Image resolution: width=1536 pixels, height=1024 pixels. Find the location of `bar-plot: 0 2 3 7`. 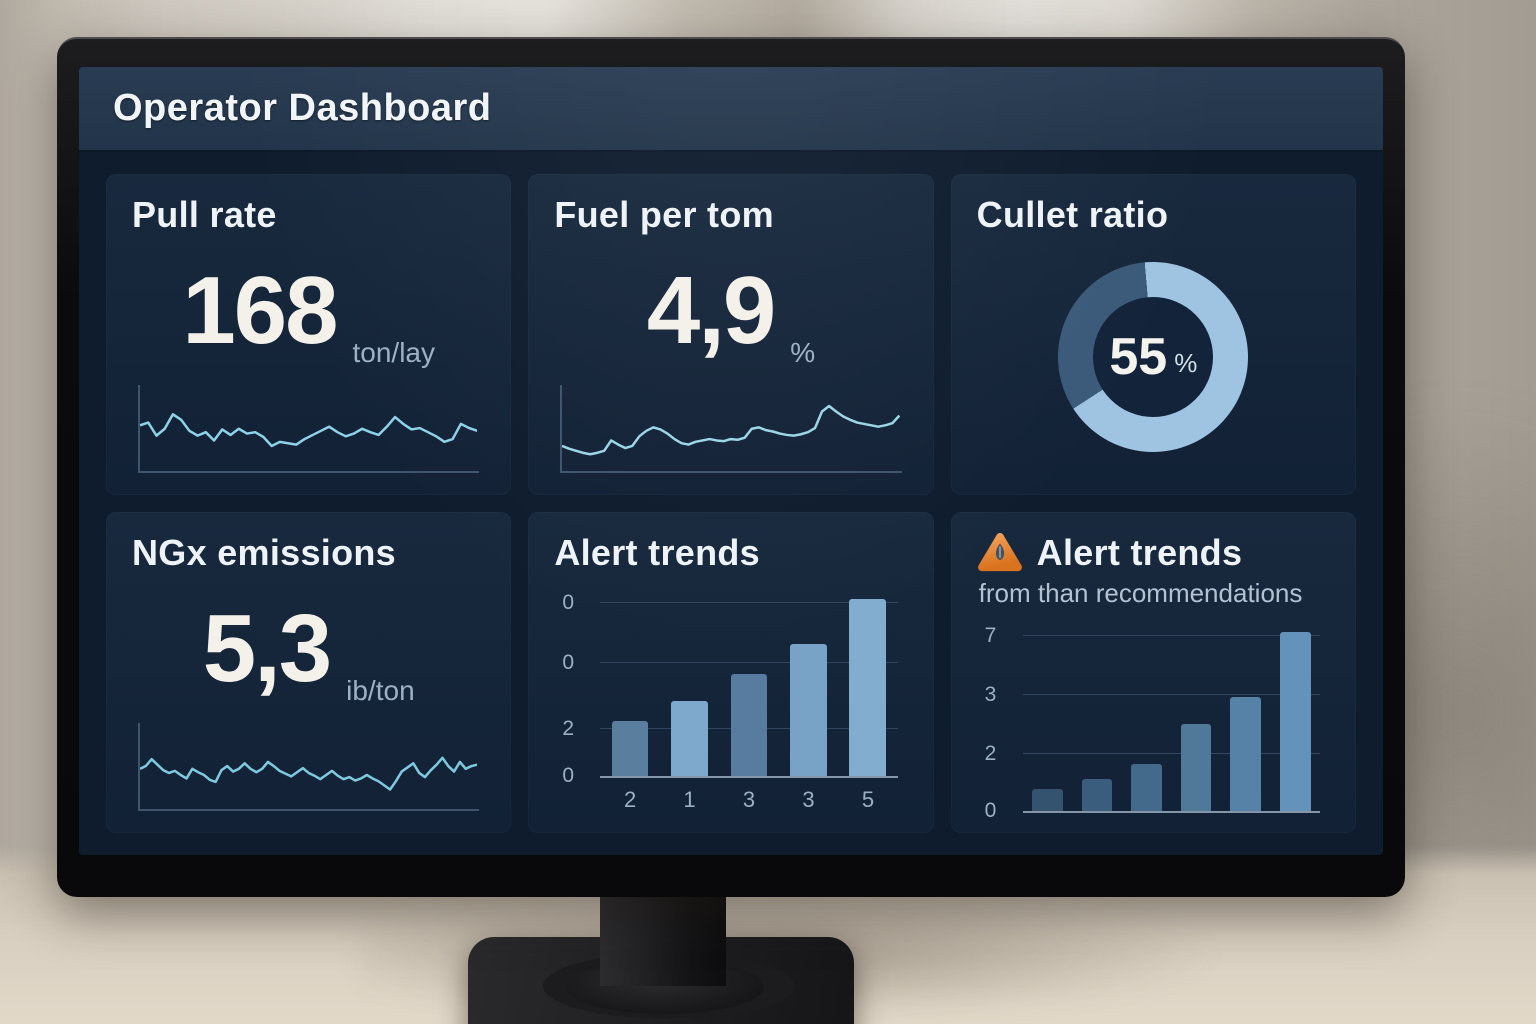

bar-plot: 0 2 3 7 is located at coordinates (1152, 723).